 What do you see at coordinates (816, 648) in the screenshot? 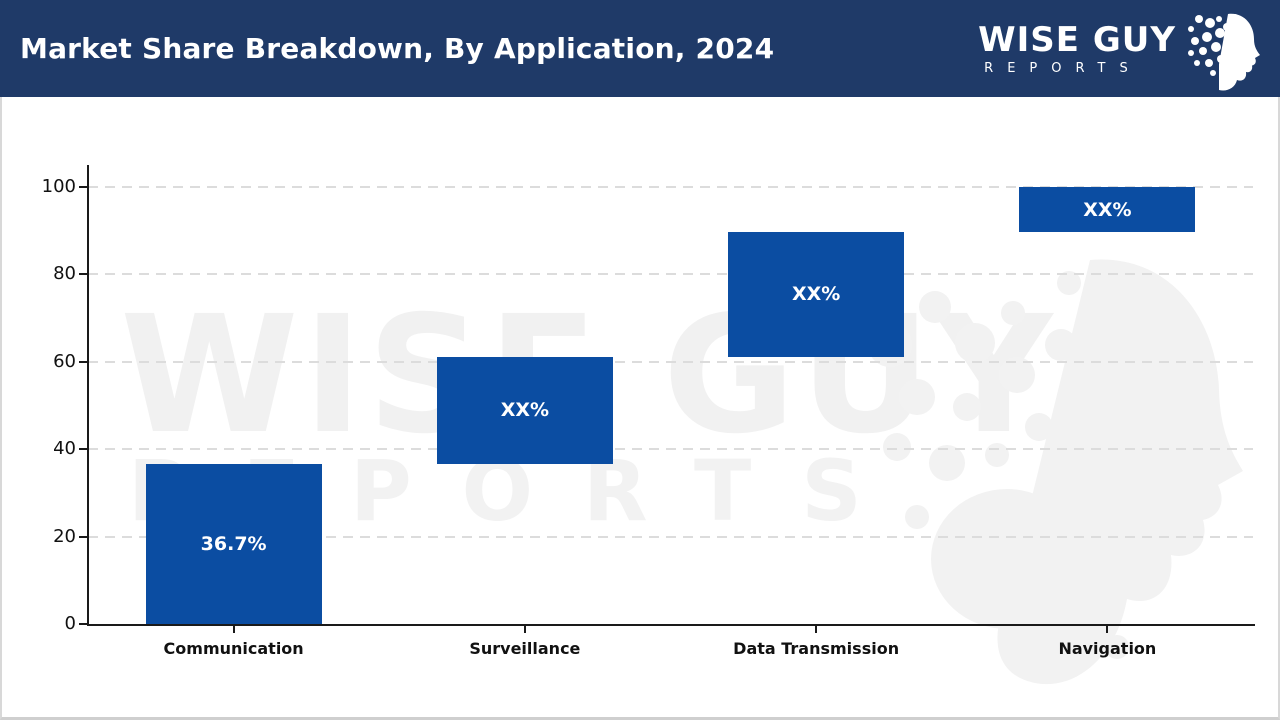
I see `x-tick-label: Data Transmission` at bounding box center [816, 648].